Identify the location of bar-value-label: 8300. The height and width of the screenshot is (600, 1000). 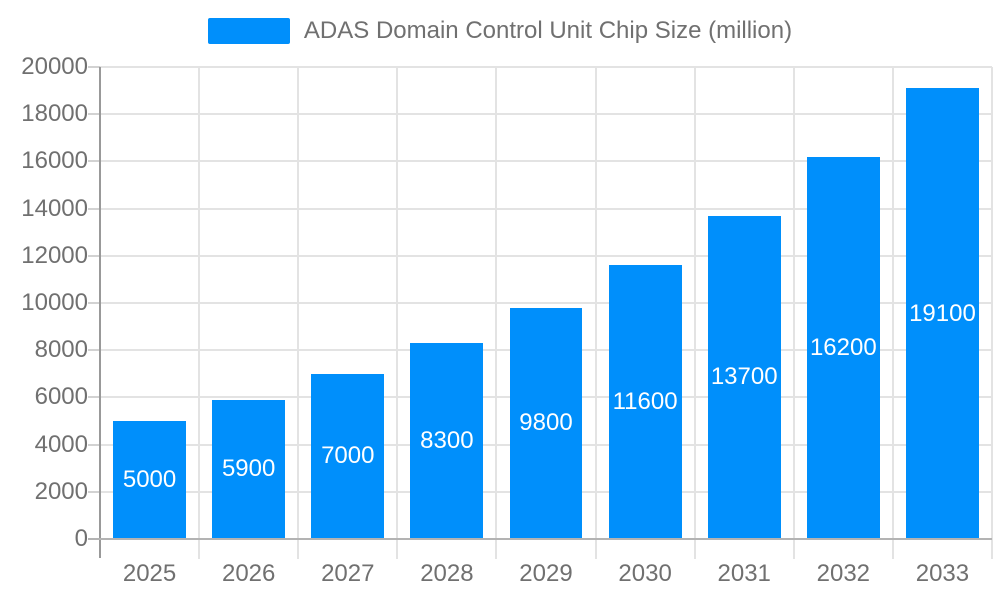
(447, 441).